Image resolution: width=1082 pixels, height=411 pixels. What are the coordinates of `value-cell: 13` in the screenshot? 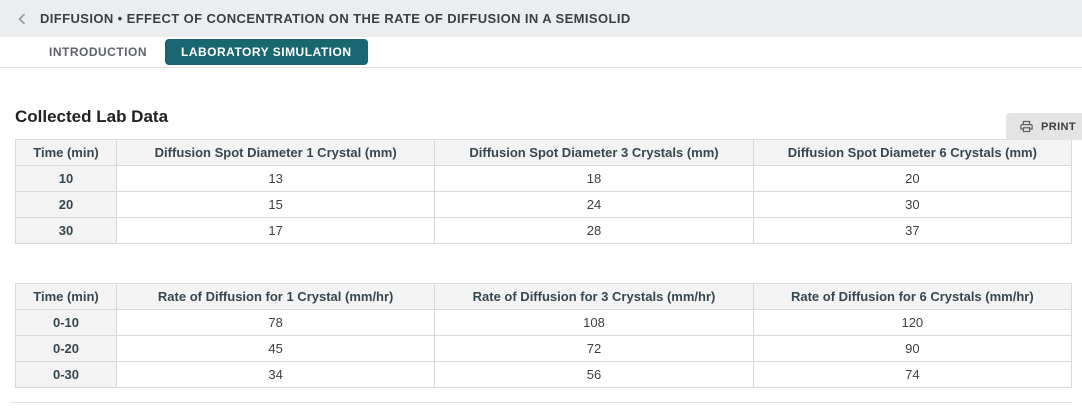 It's located at (275, 178).